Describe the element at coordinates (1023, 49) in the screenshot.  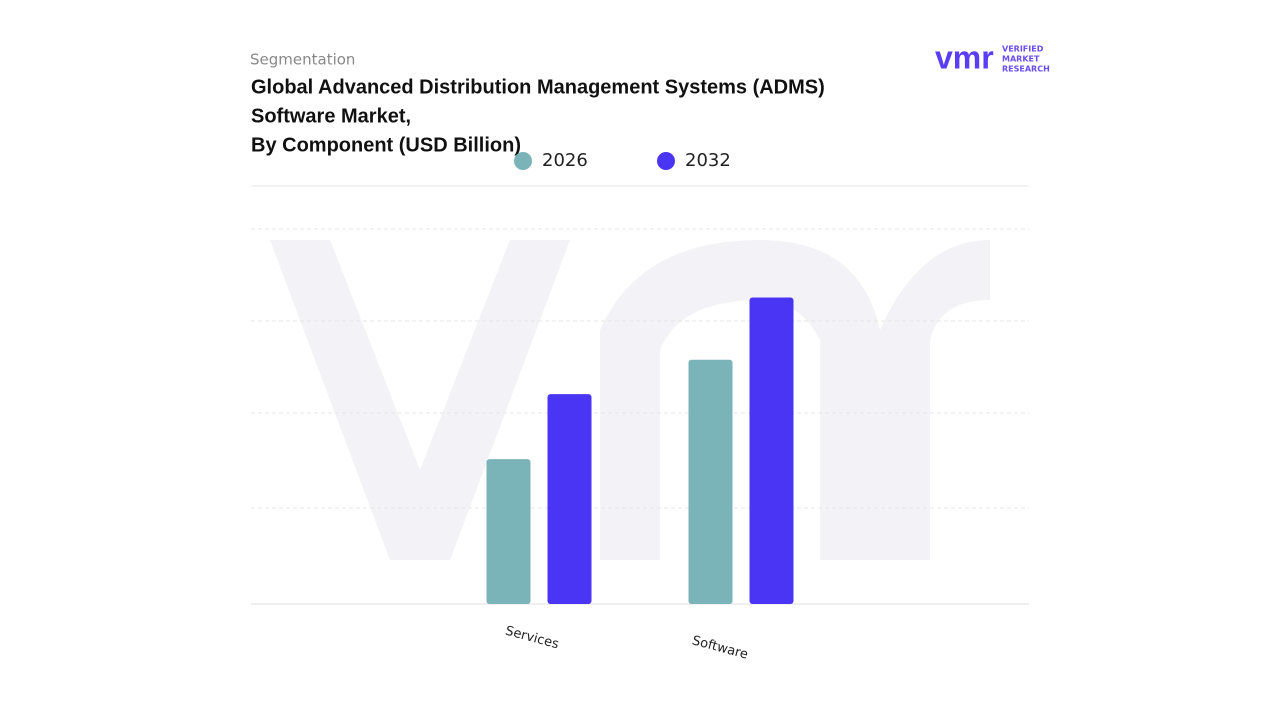
I see `logo-text: VERIFIED` at that location.